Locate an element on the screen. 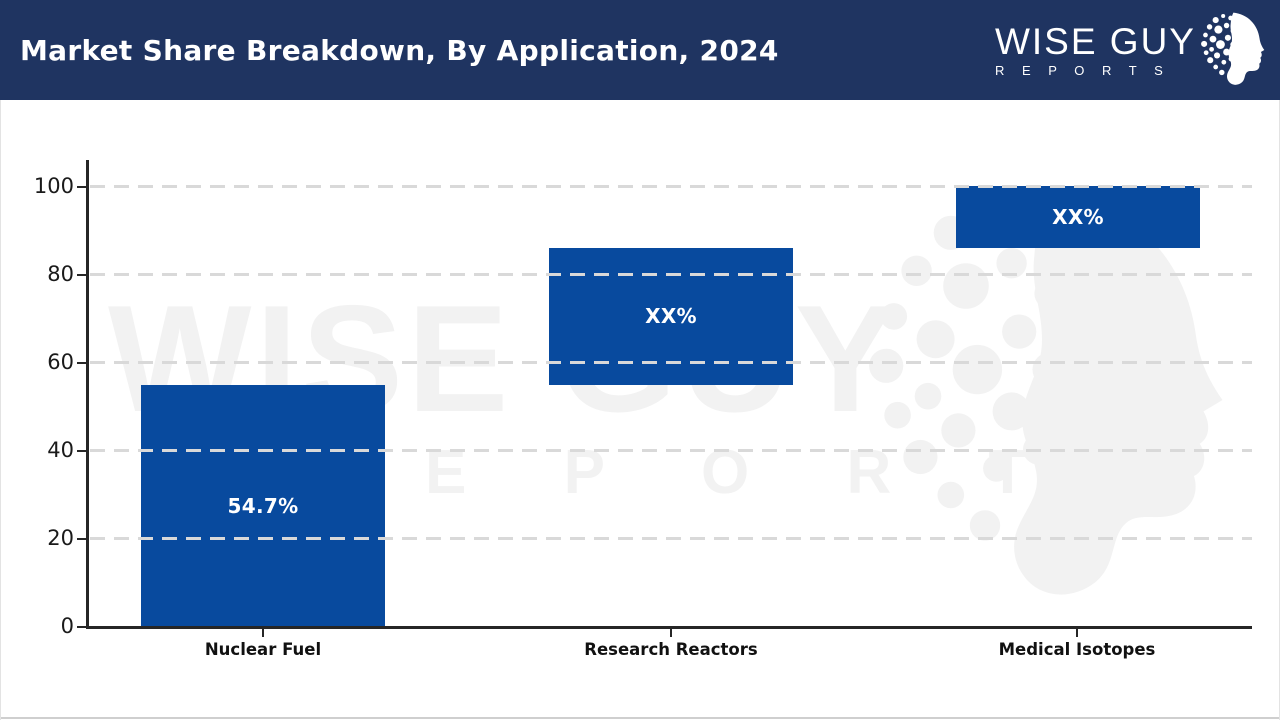  y-tick-label: 0 is located at coordinates (67, 626).